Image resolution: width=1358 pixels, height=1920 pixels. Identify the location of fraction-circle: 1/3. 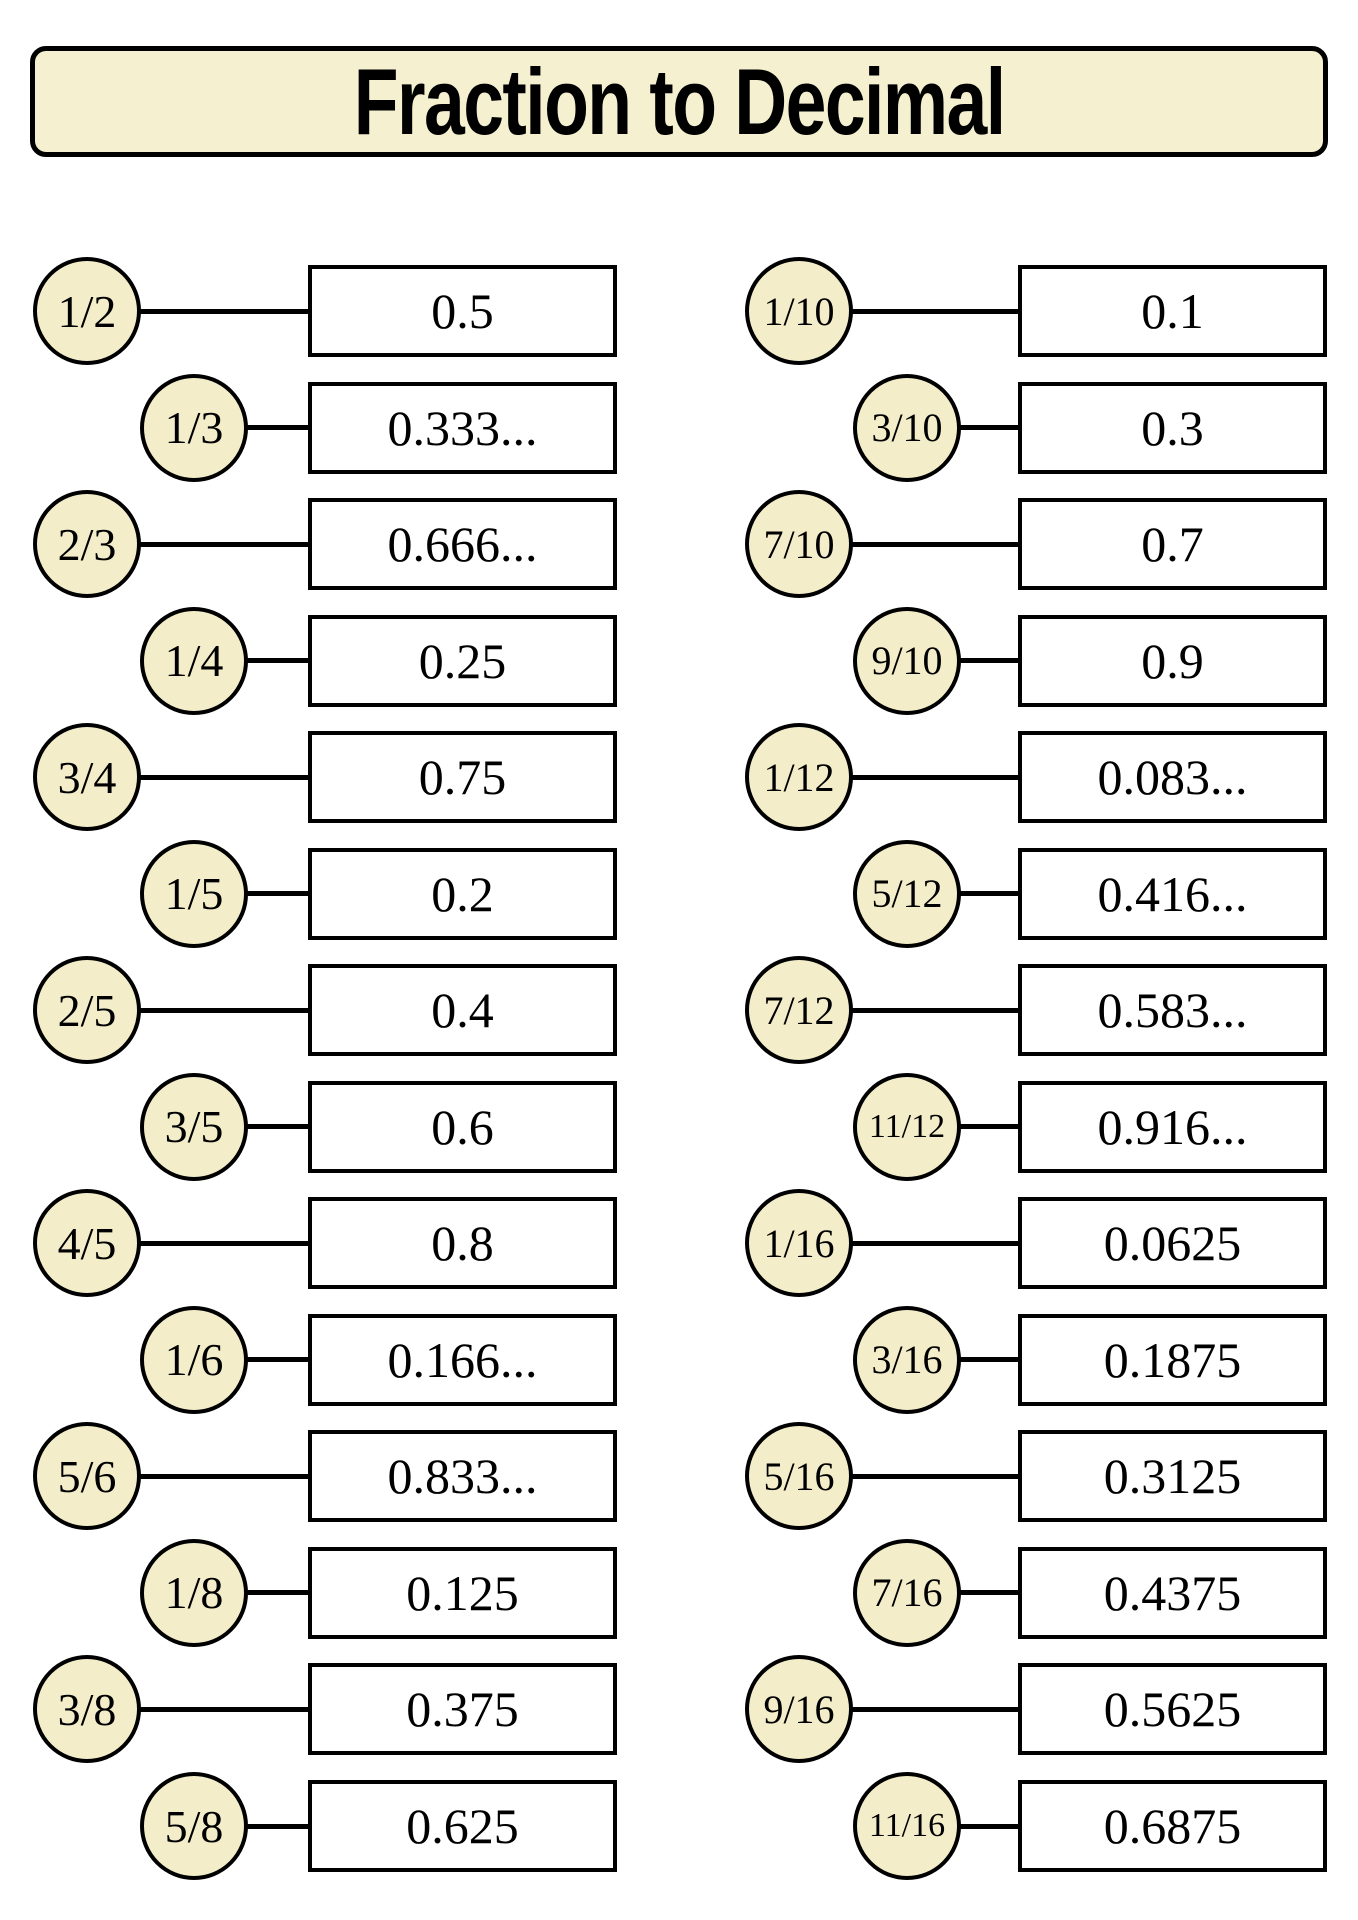
(194, 427).